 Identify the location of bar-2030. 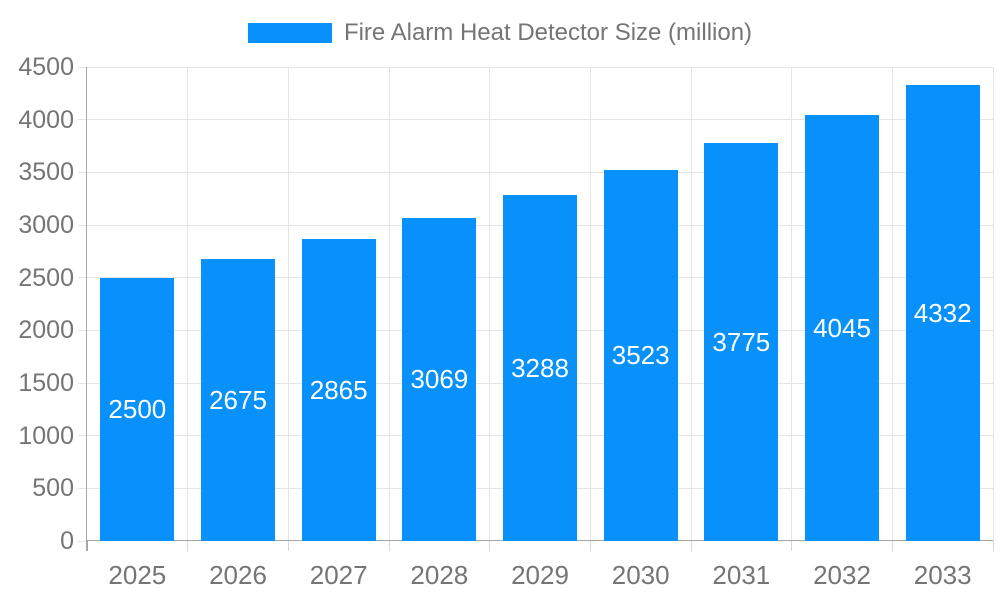
(640, 355).